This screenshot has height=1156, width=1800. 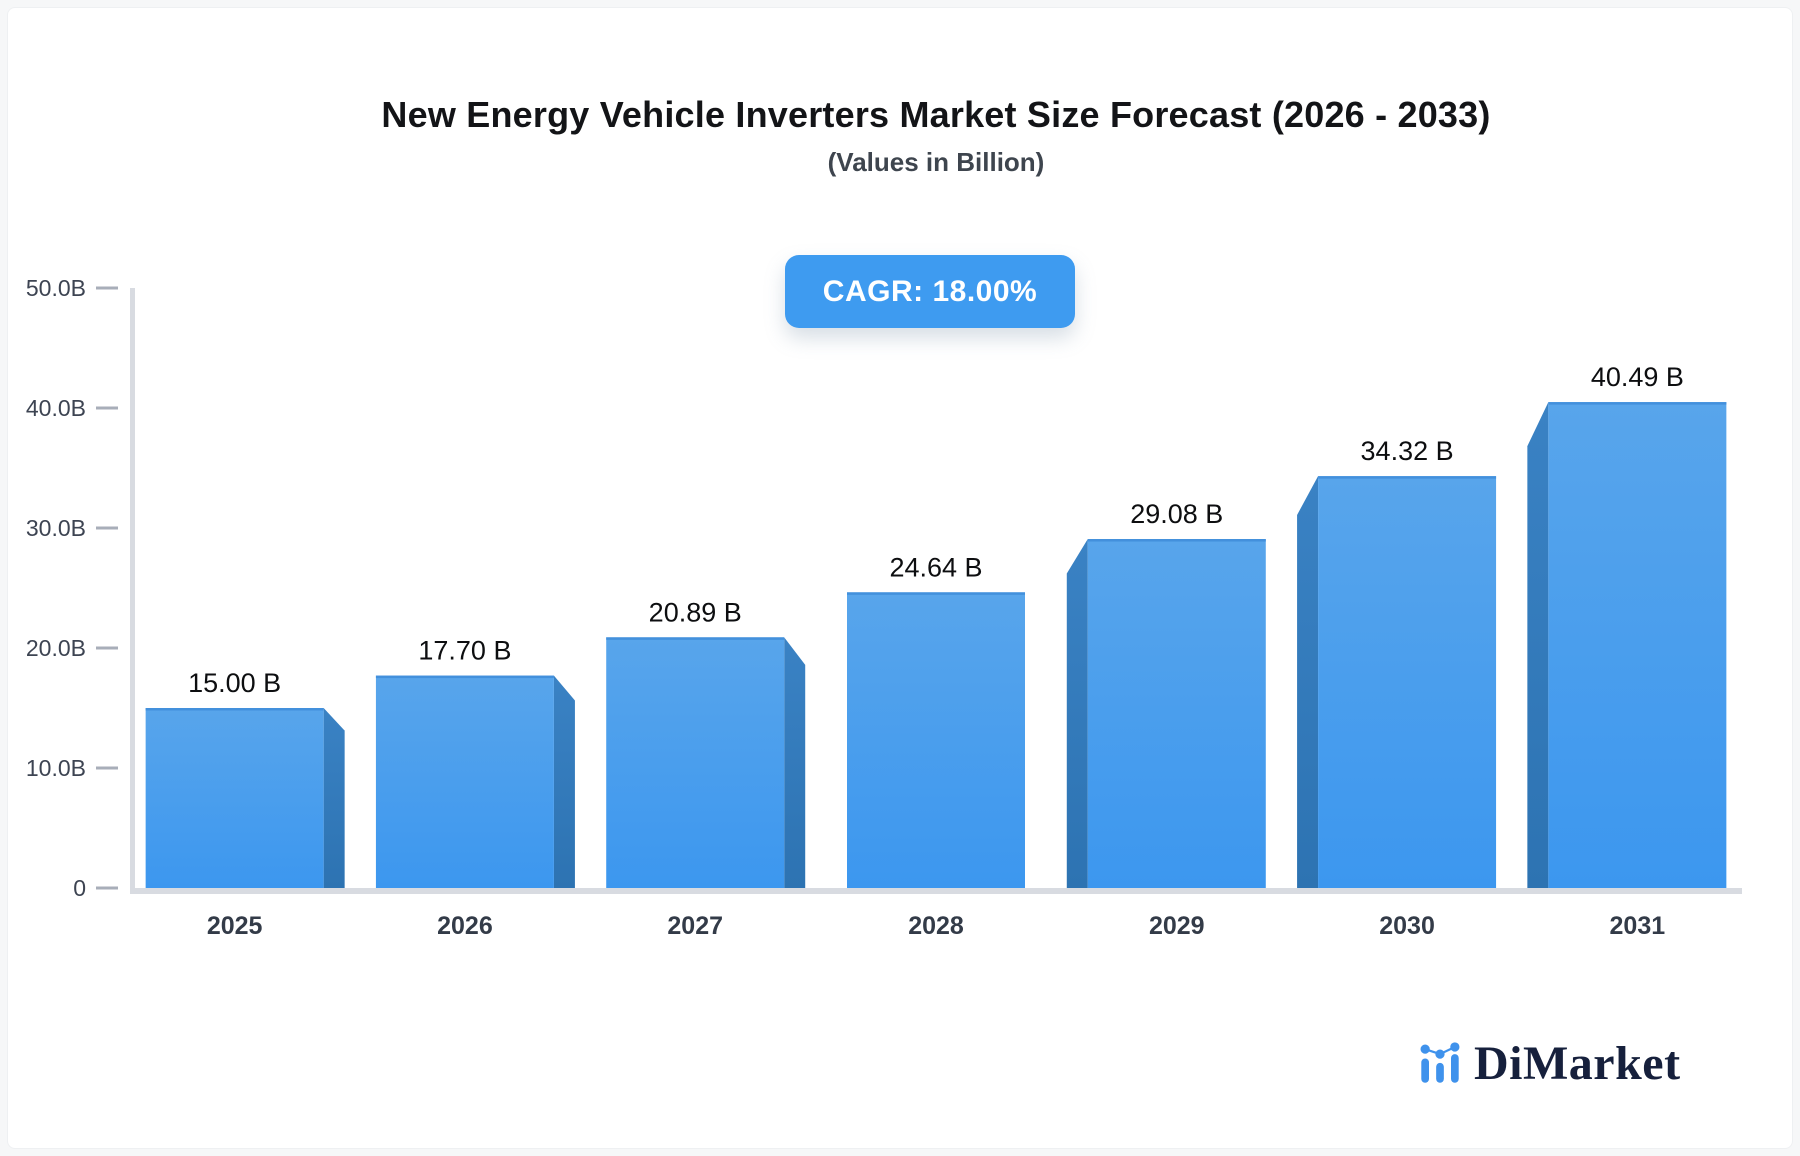 I want to click on y-tick-label: 50.0B, so click(x=56, y=288).